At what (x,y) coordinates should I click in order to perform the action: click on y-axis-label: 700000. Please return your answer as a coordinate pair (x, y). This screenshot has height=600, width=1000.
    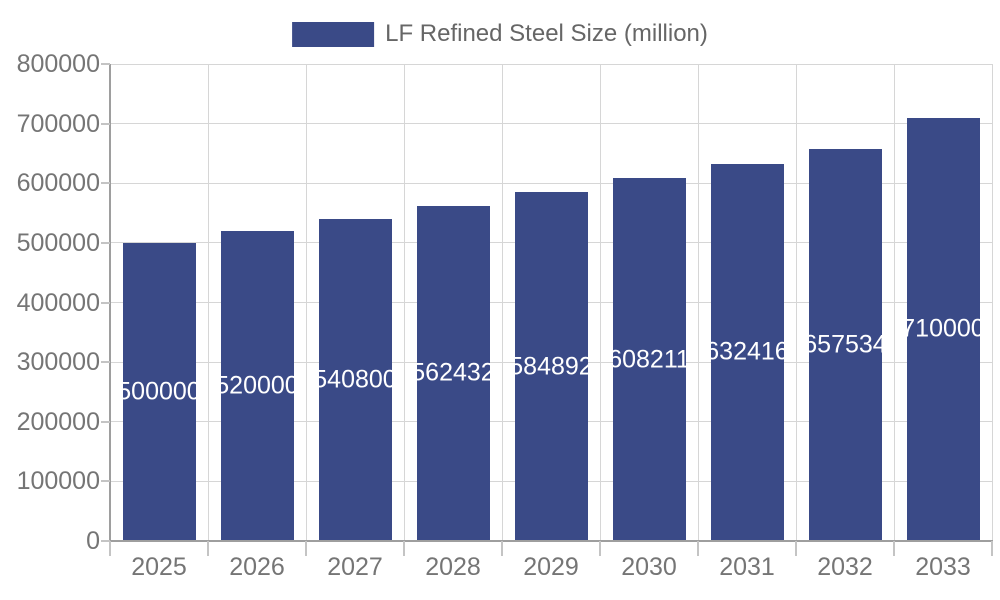
    Looking at the image, I should click on (58, 123).